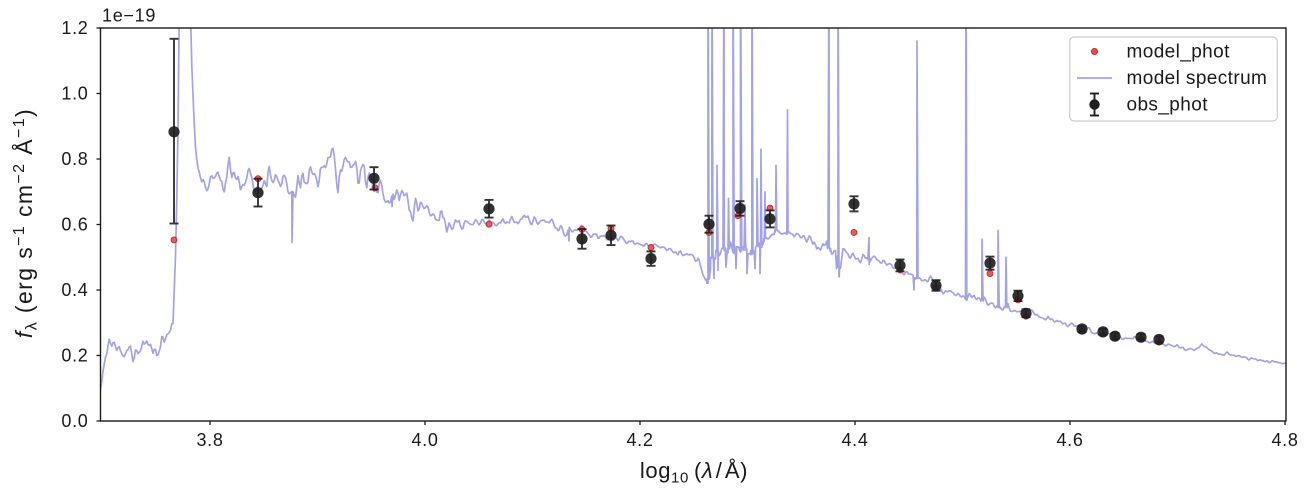 The image size is (1314, 495). I want to click on svg-text: 4.8, so click(1284, 440).